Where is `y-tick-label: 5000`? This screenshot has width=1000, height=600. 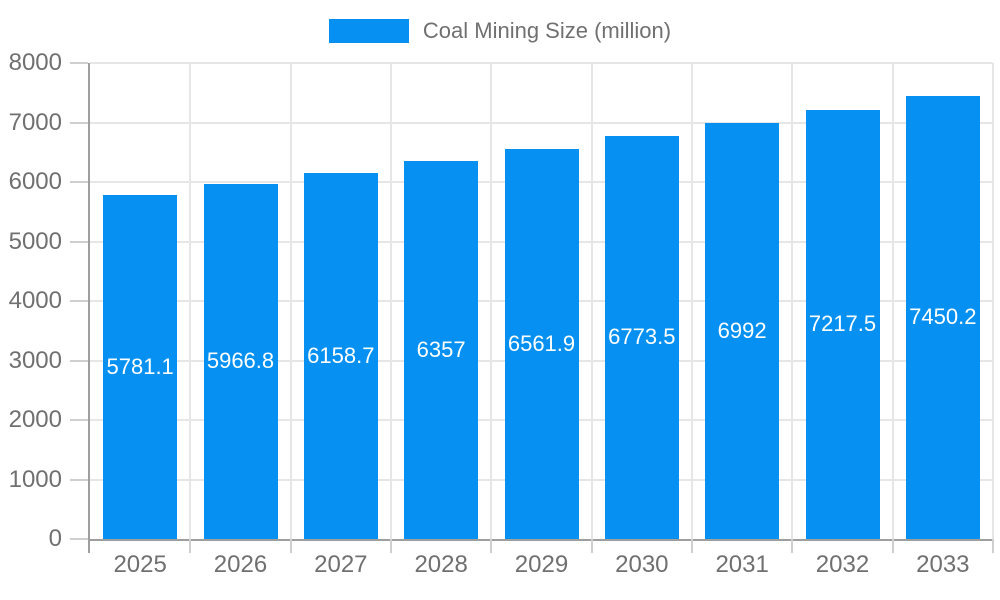
y-tick-label: 5000 is located at coordinates (35, 241).